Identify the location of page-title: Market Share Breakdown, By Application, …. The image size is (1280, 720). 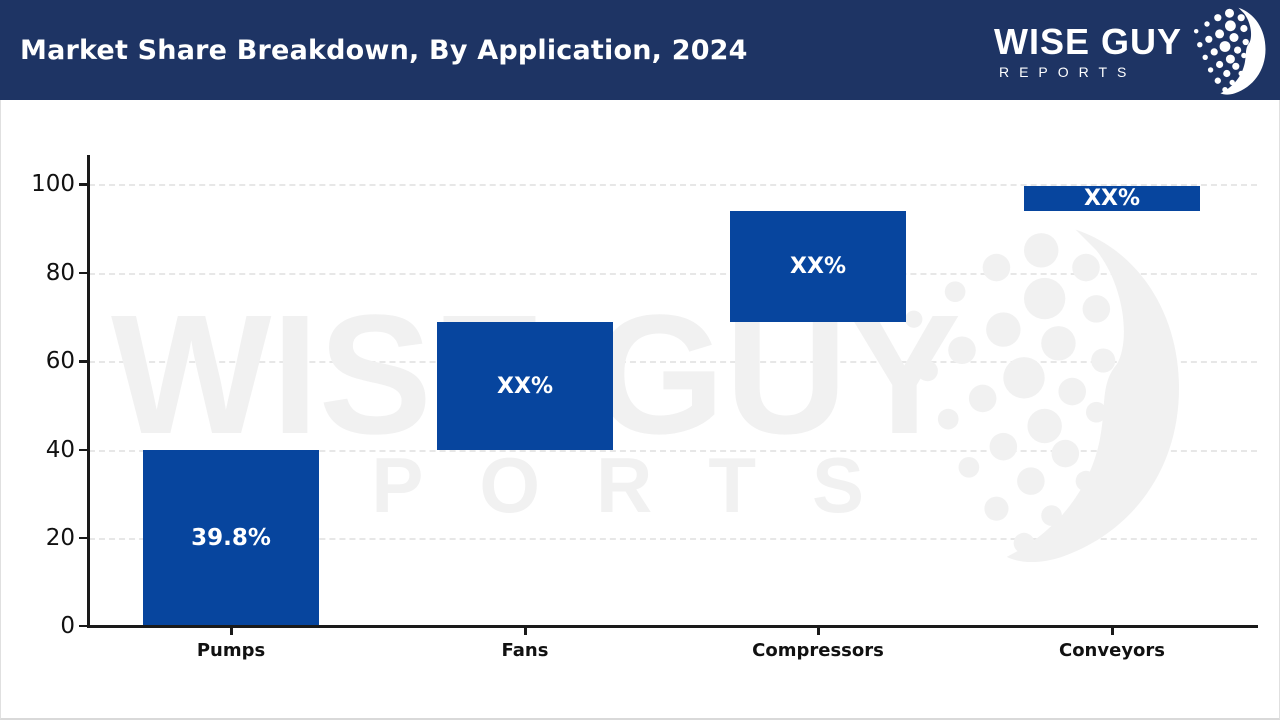
(384, 50).